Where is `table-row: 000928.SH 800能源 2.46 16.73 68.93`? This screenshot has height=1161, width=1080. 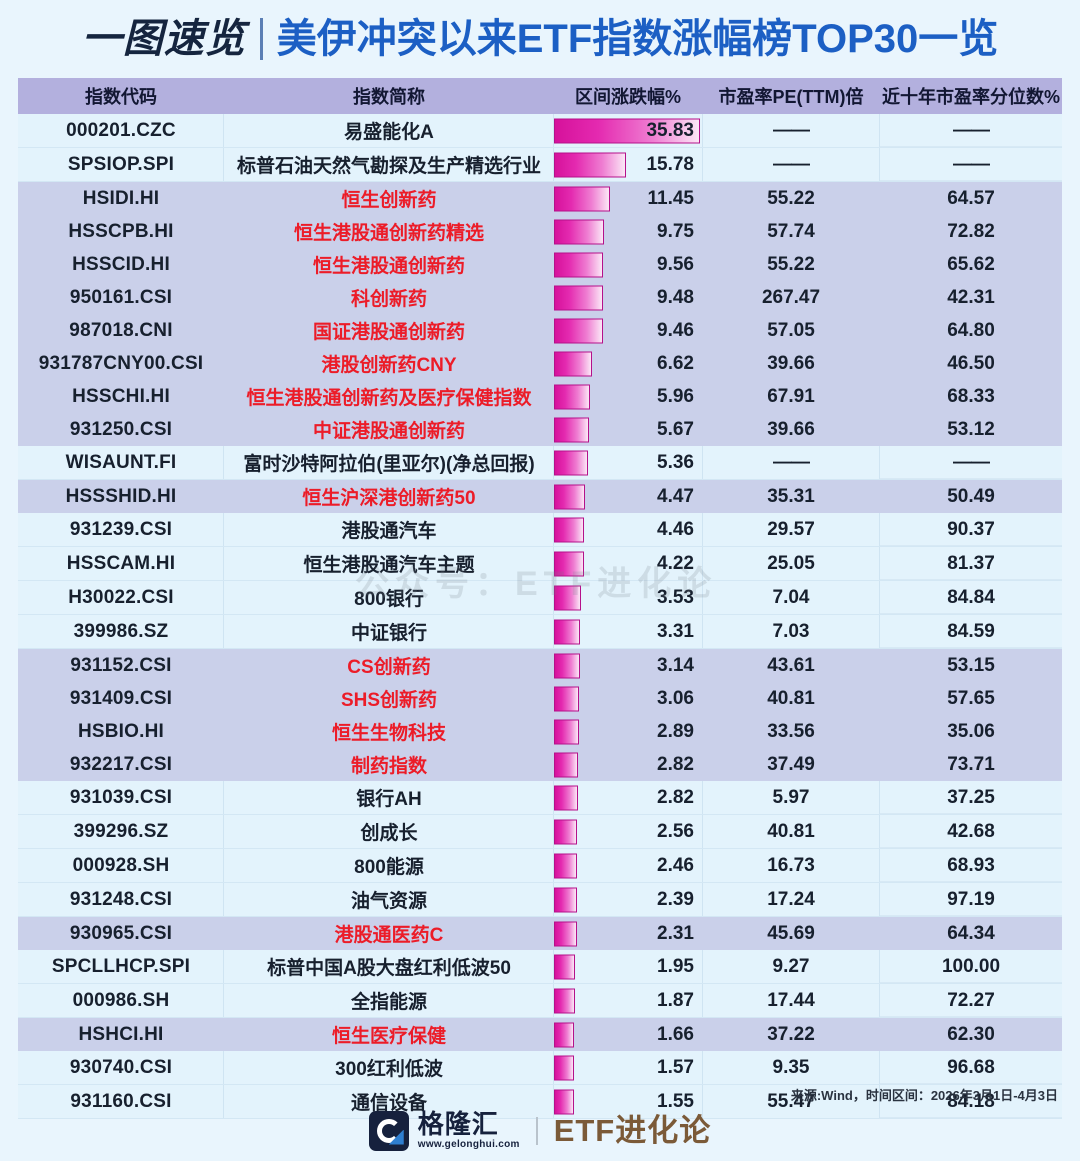 table-row: 000928.SH 800能源 2.46 16.73 68.93 is located at coordinates (540, 865).